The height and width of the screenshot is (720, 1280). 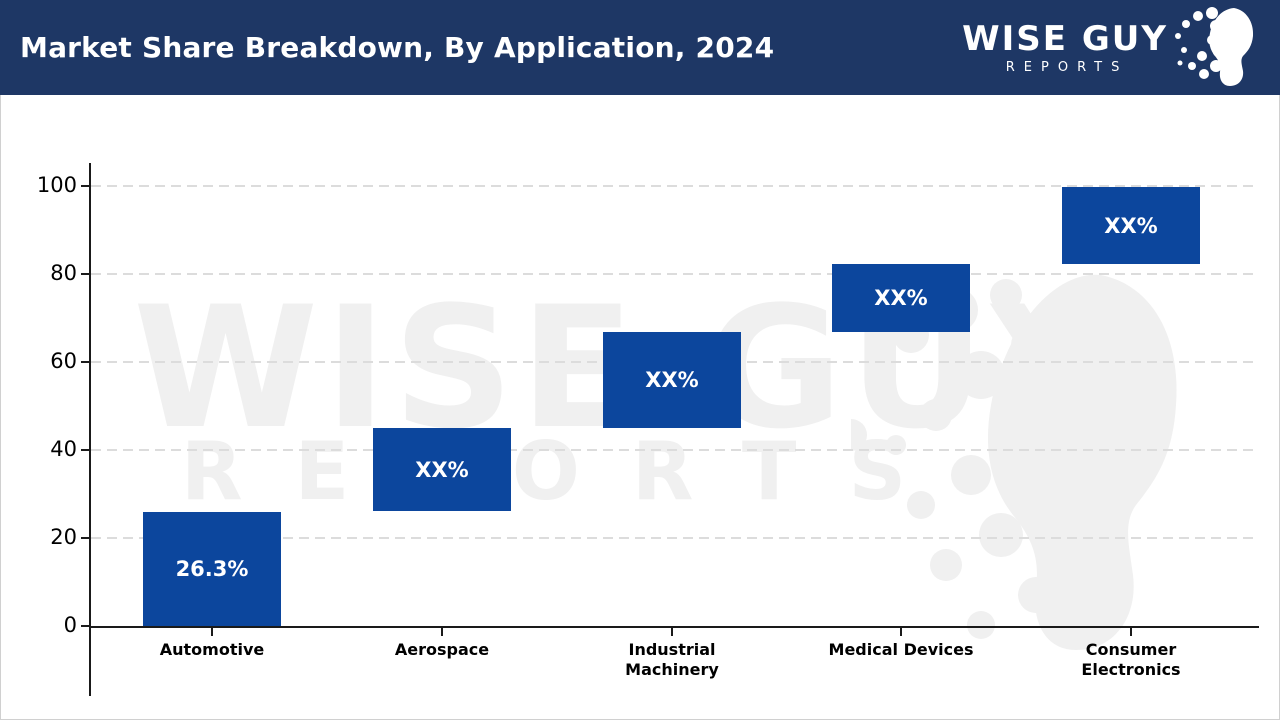 What do you see at coordinates (90, 429) in the screenshot?
I see `y-axis-line` at bounding box center [90, 429].